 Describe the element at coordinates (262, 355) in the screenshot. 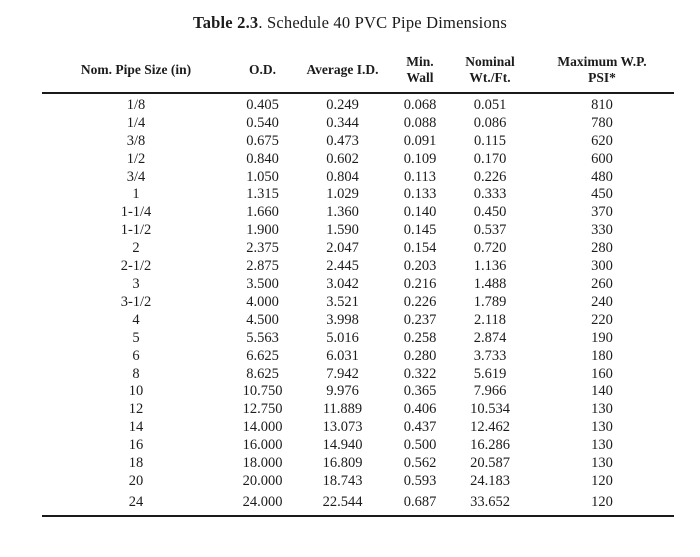

I see `cell-od: 6.625` at that location.